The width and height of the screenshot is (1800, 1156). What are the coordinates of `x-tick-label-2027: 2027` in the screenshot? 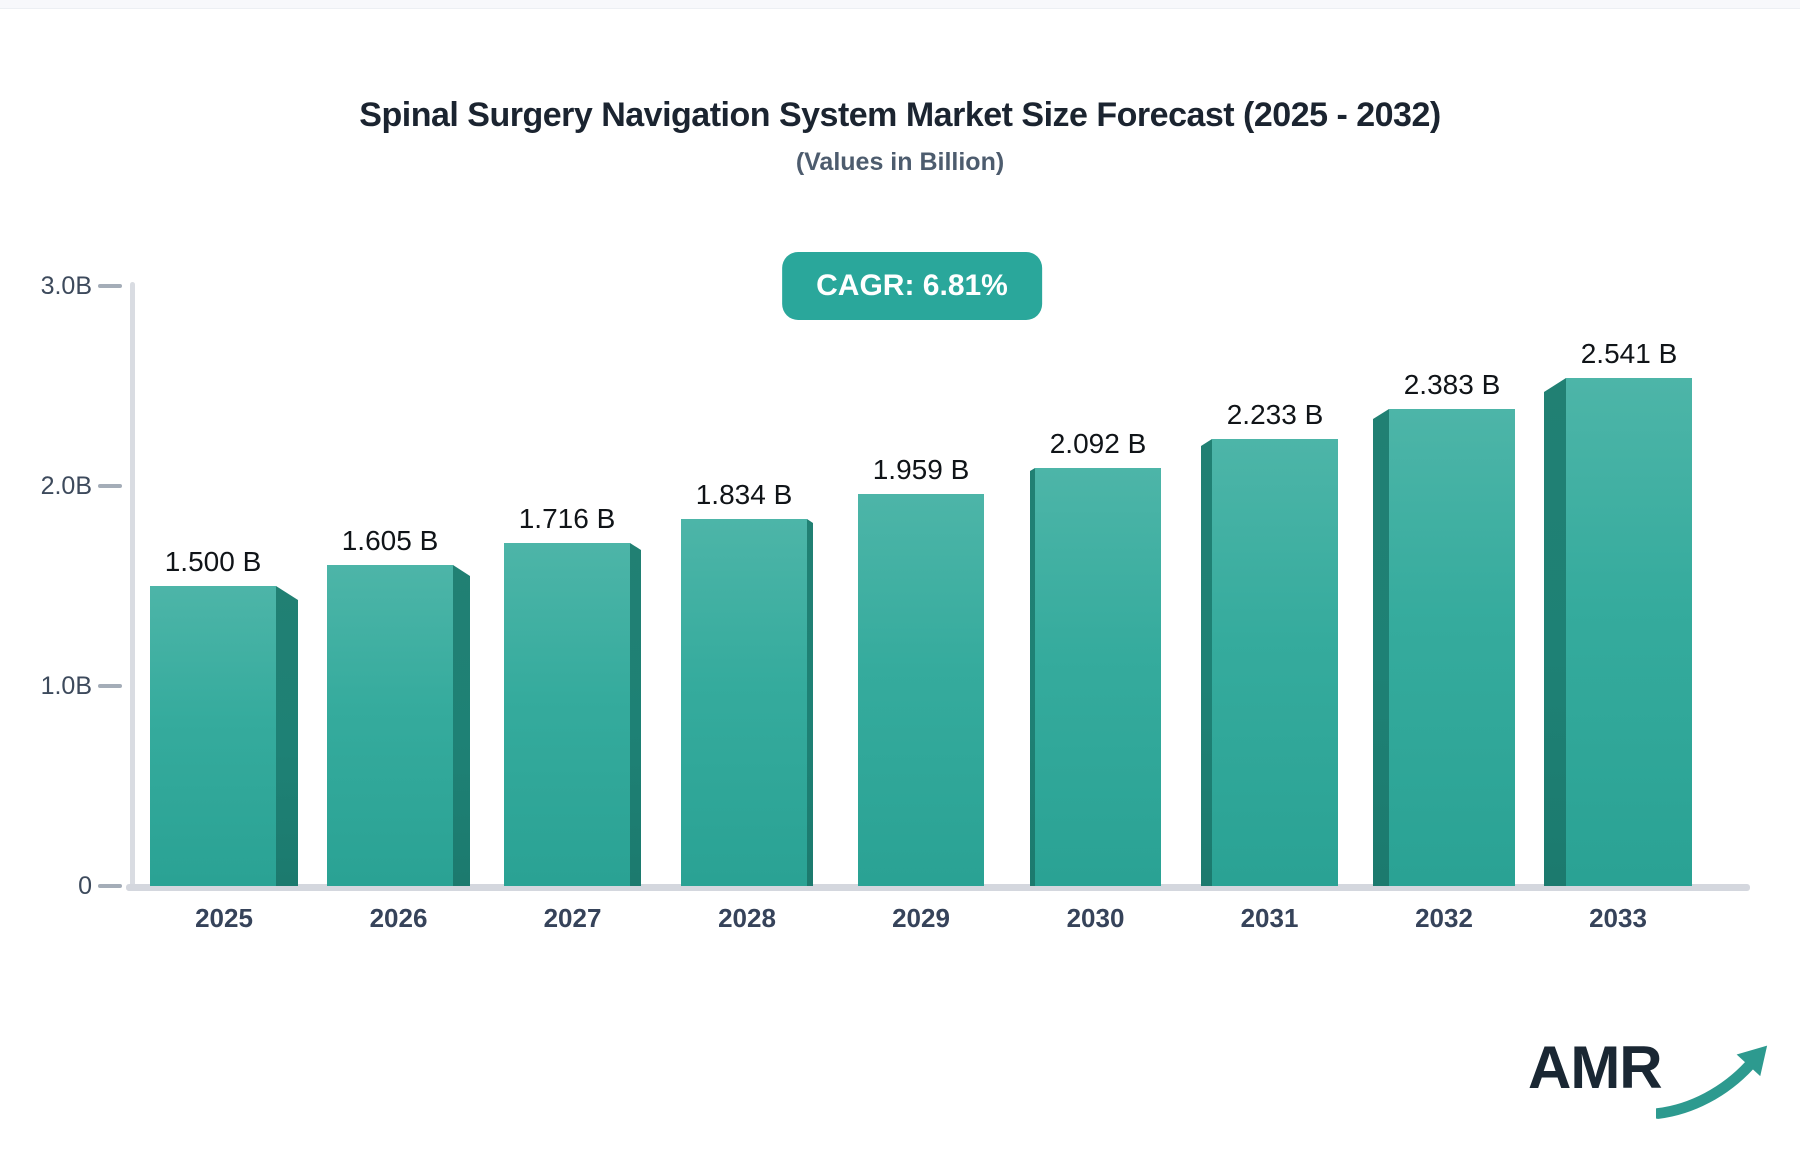 It's located at (572, 918).